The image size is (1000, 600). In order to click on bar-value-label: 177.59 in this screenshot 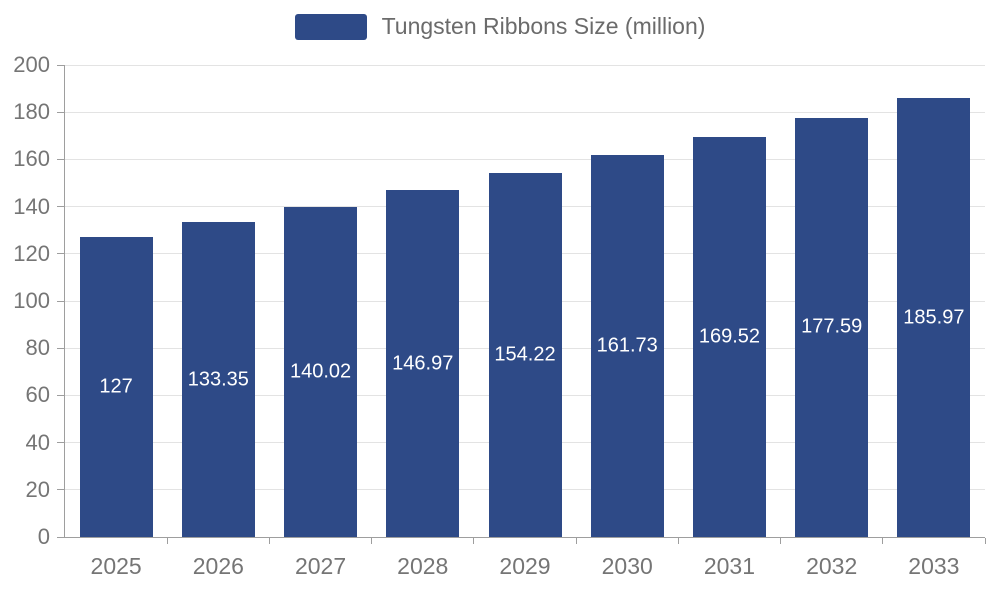, I will do `click(832, 326)`.